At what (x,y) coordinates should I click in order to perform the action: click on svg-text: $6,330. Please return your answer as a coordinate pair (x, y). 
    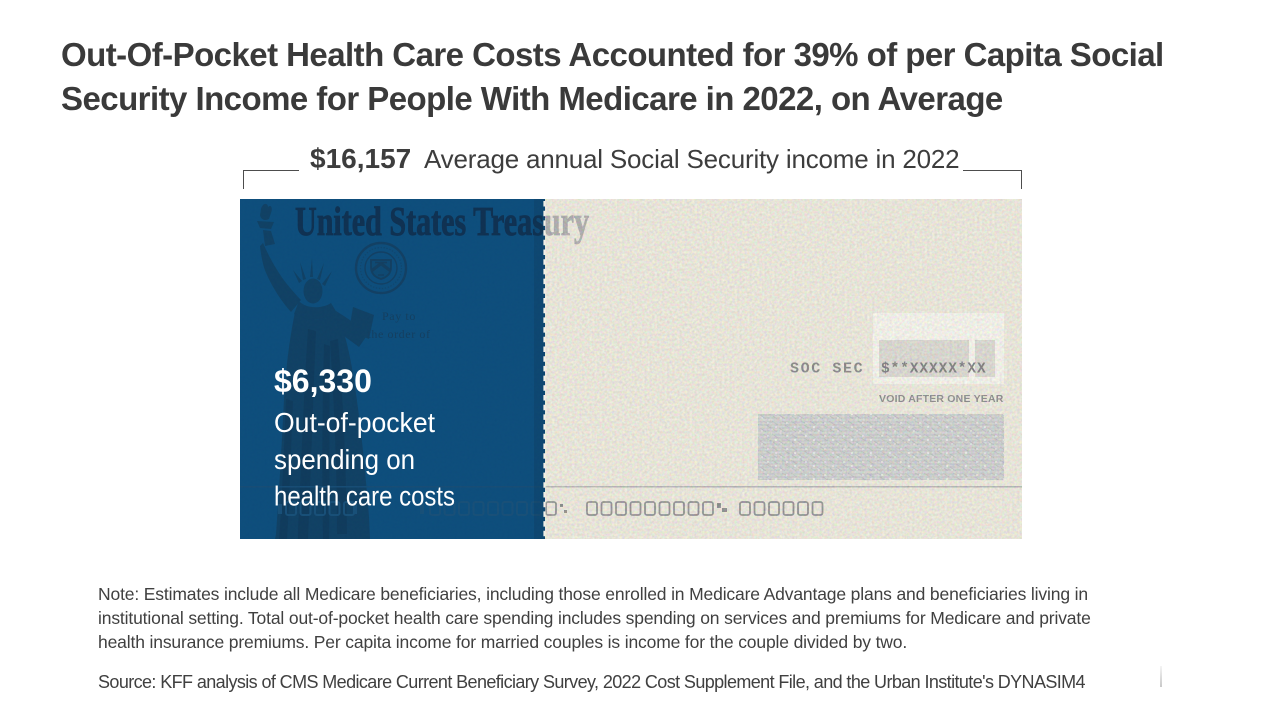
    Looking at the image, I should click on (323, 381).